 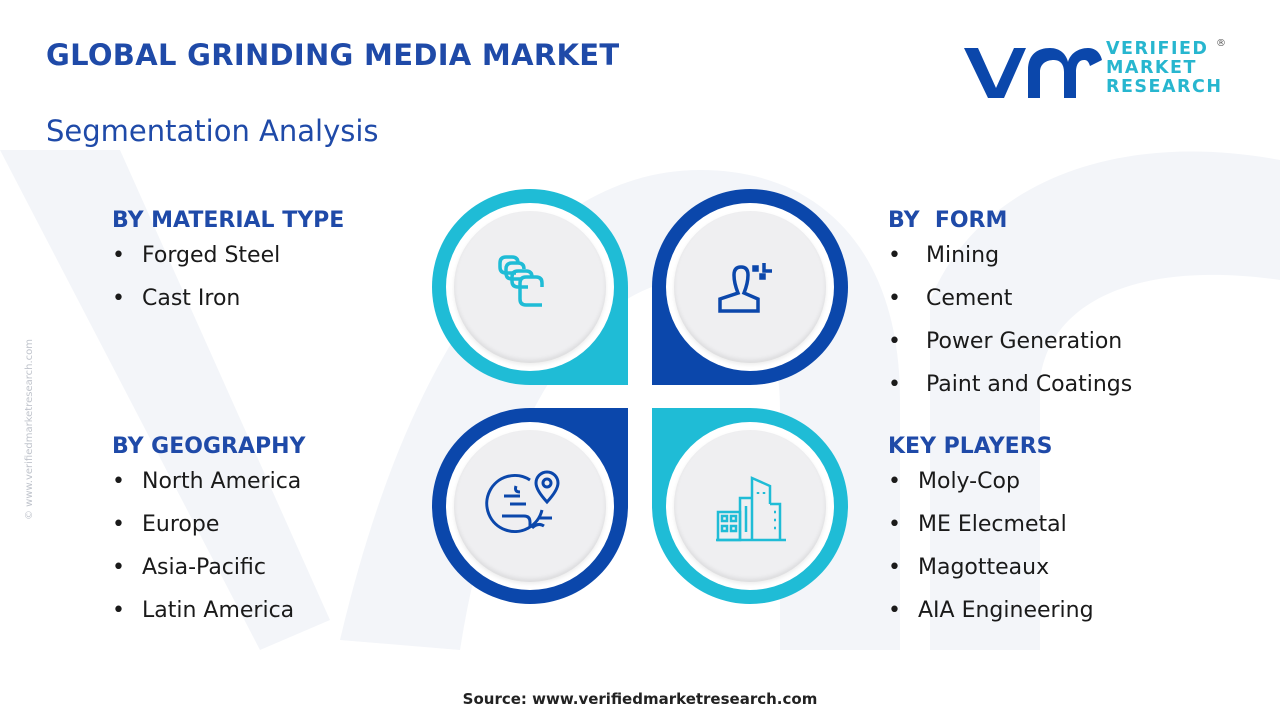 I want to click on petal-geography, so click(x=530, y=506).